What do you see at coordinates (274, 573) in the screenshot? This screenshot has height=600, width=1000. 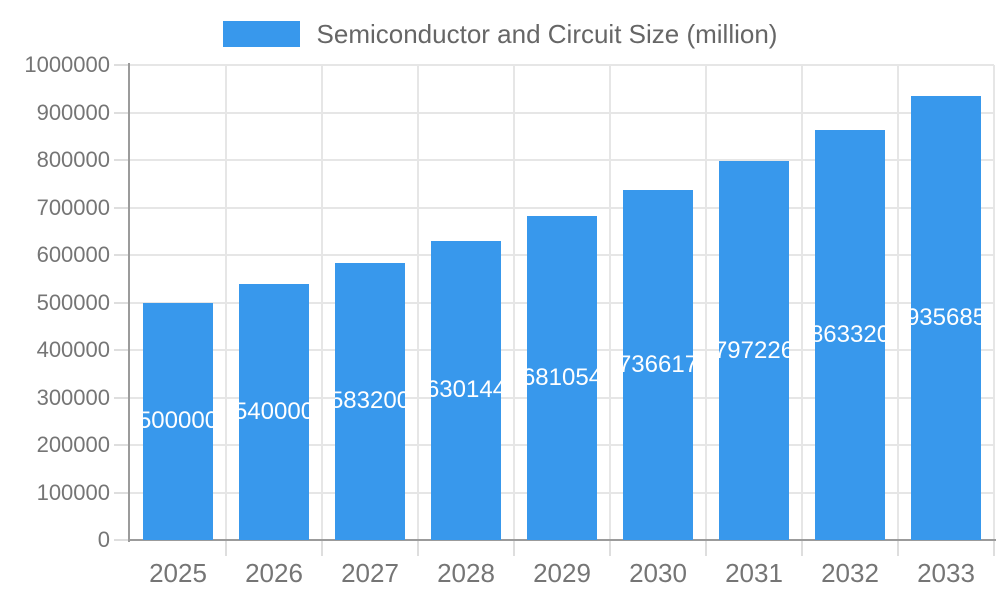 I see `x-axis-label: 2026` at bounding box center [274, 573].